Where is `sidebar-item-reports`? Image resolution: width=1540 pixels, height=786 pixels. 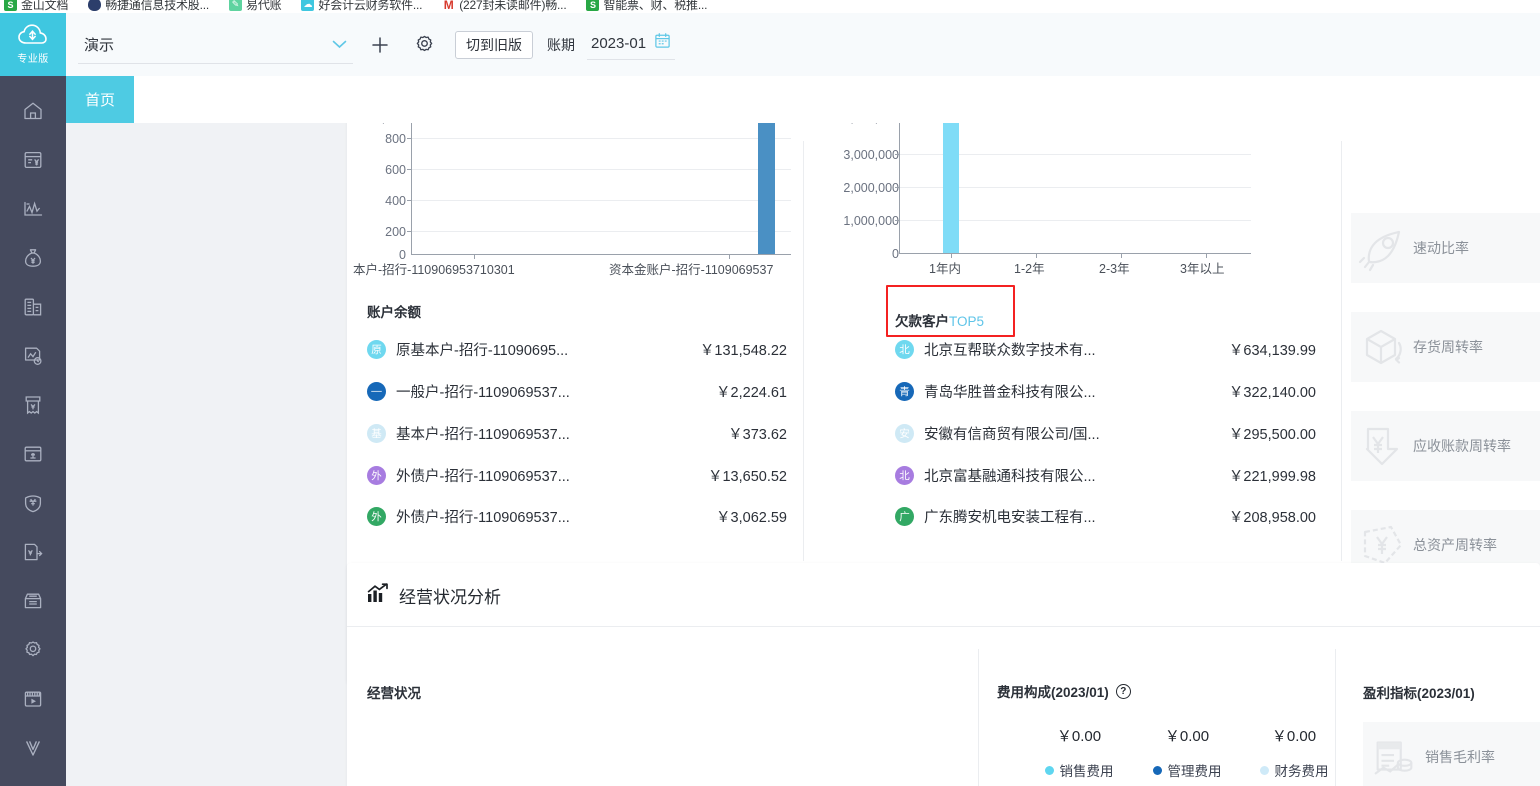
sidebar-item-reports is located at coordinates (33, 355).